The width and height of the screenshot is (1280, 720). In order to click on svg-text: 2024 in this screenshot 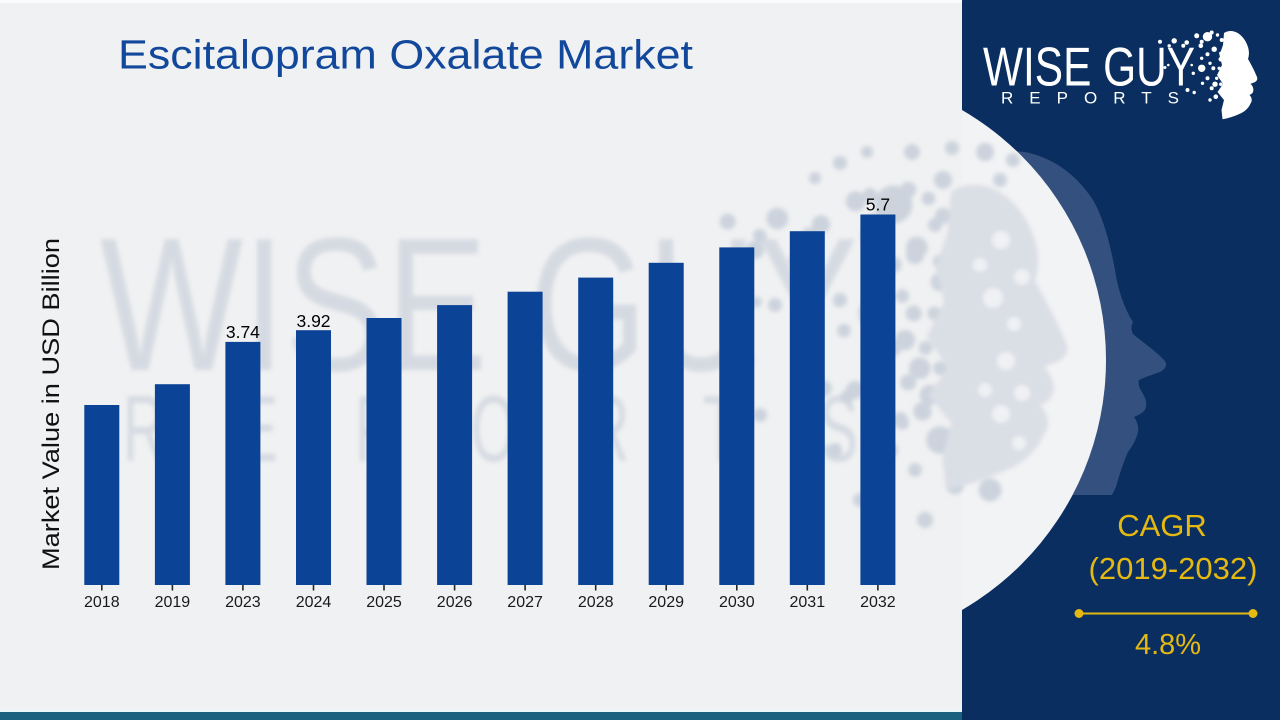, I will do `click(314, 602)`.